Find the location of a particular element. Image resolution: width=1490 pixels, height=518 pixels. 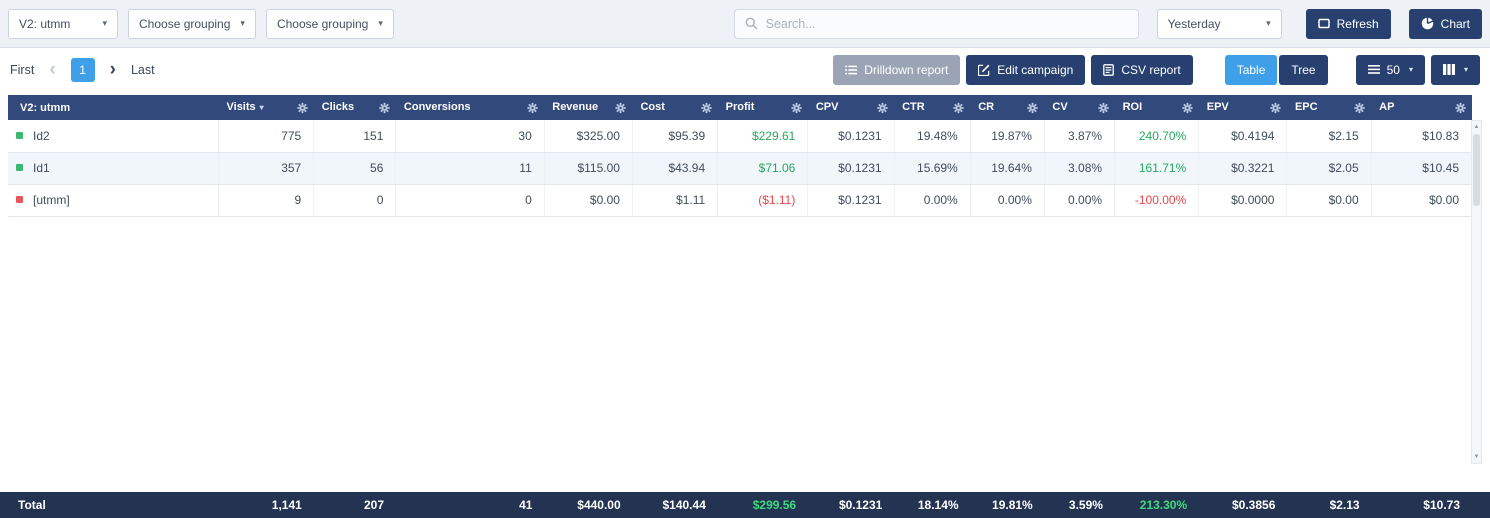

table-cell: $229.61 is located at coordinates (763, 136).